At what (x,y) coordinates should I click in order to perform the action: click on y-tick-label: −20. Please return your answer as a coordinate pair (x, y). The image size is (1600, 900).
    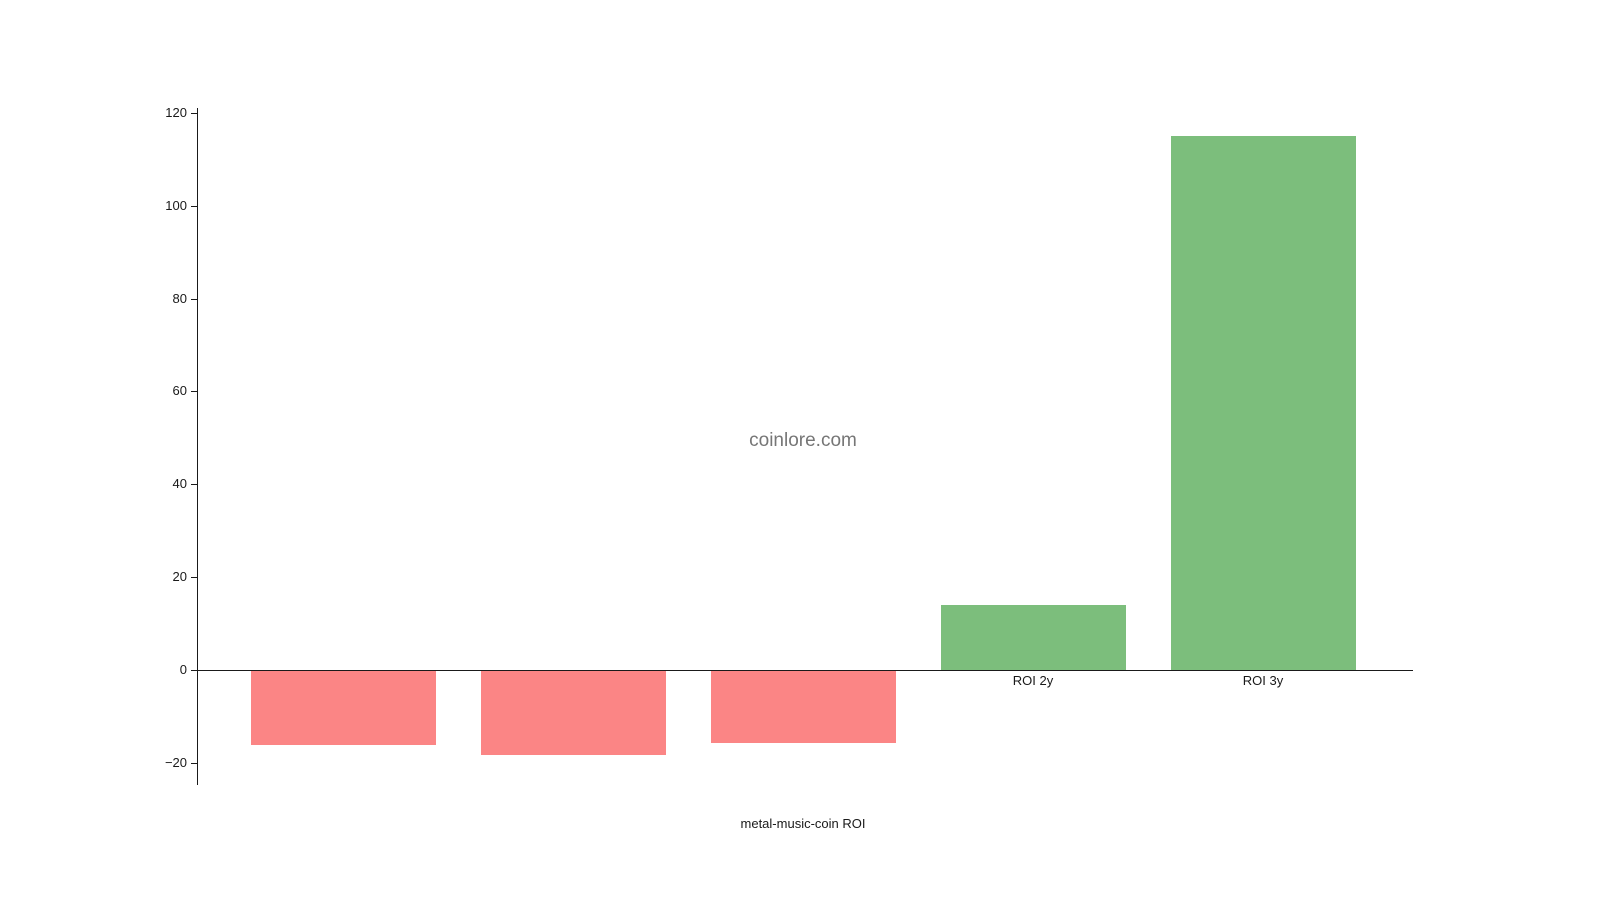
    Looking at the image, I should click on (175, 762).